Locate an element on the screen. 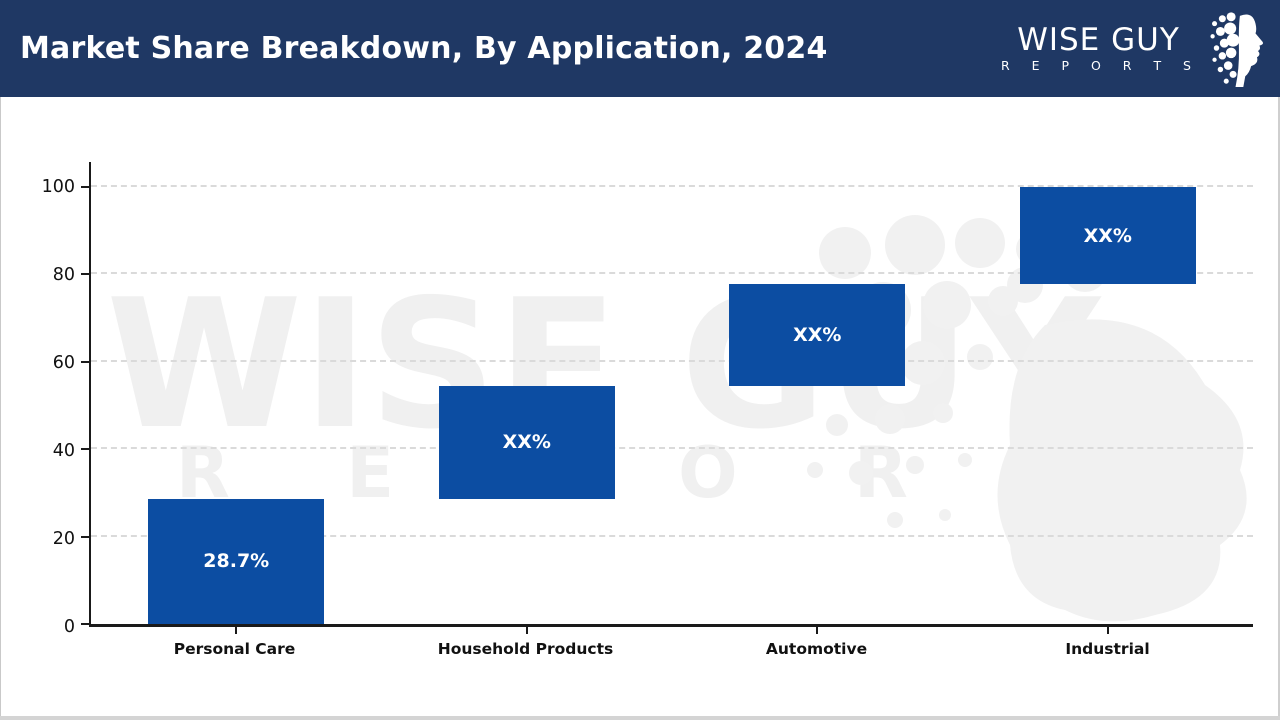 This screenshot has width=1280, height=720. page-border-bottom is located at coordinates (640, 718).